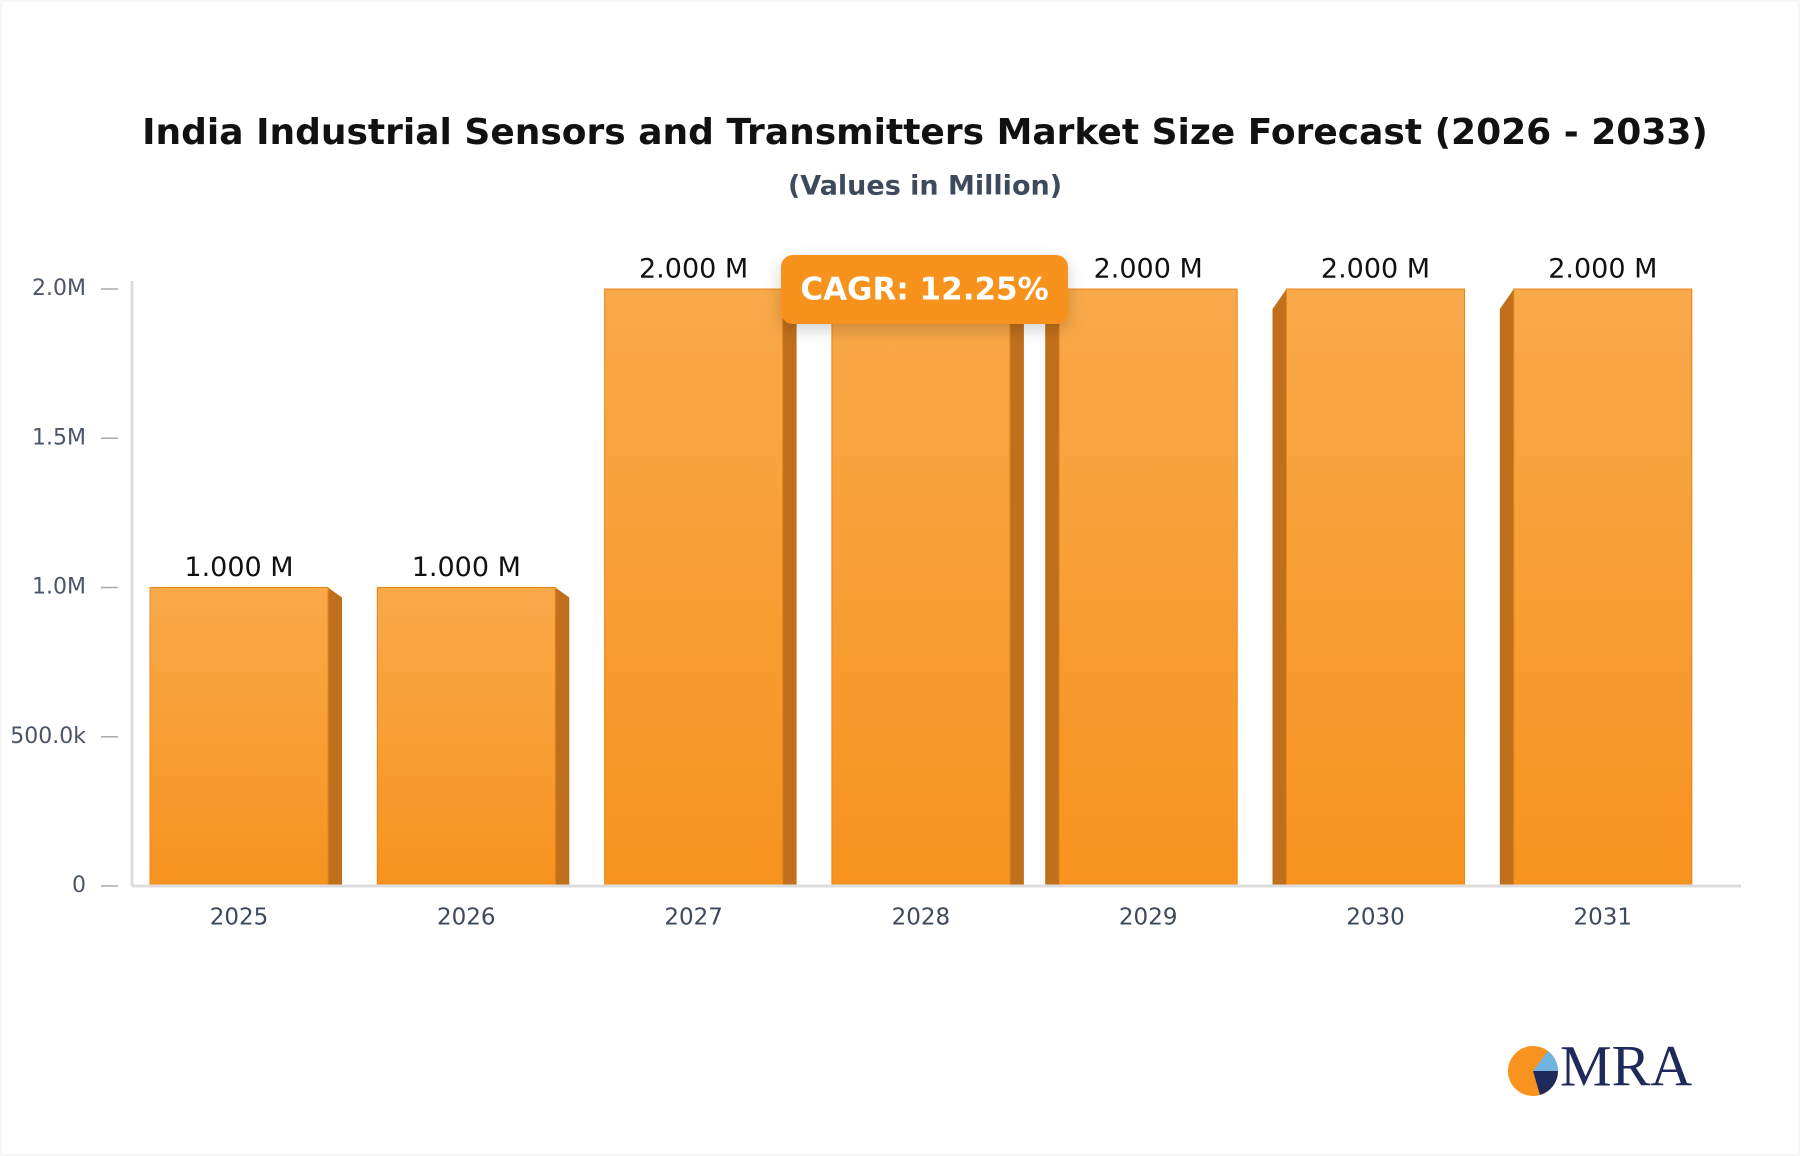 Image resolution: width=1800 pixels, height=1156 pixels. Describe the element at coordinates (1603, 918) in the screenshot. I see `x-tick-label: 2031` at that location.